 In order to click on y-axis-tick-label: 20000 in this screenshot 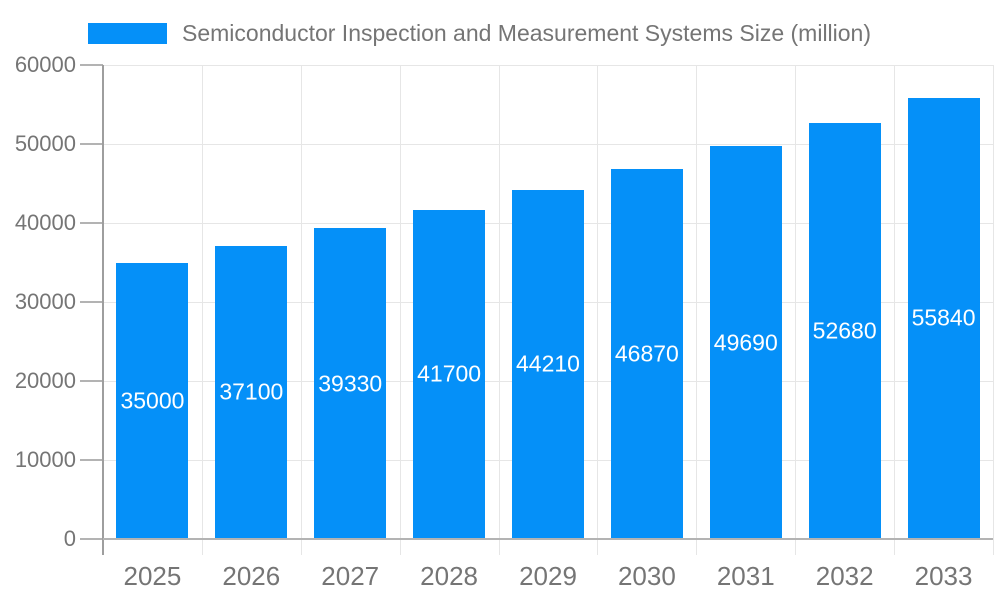, I will do `click(45, 380)`.